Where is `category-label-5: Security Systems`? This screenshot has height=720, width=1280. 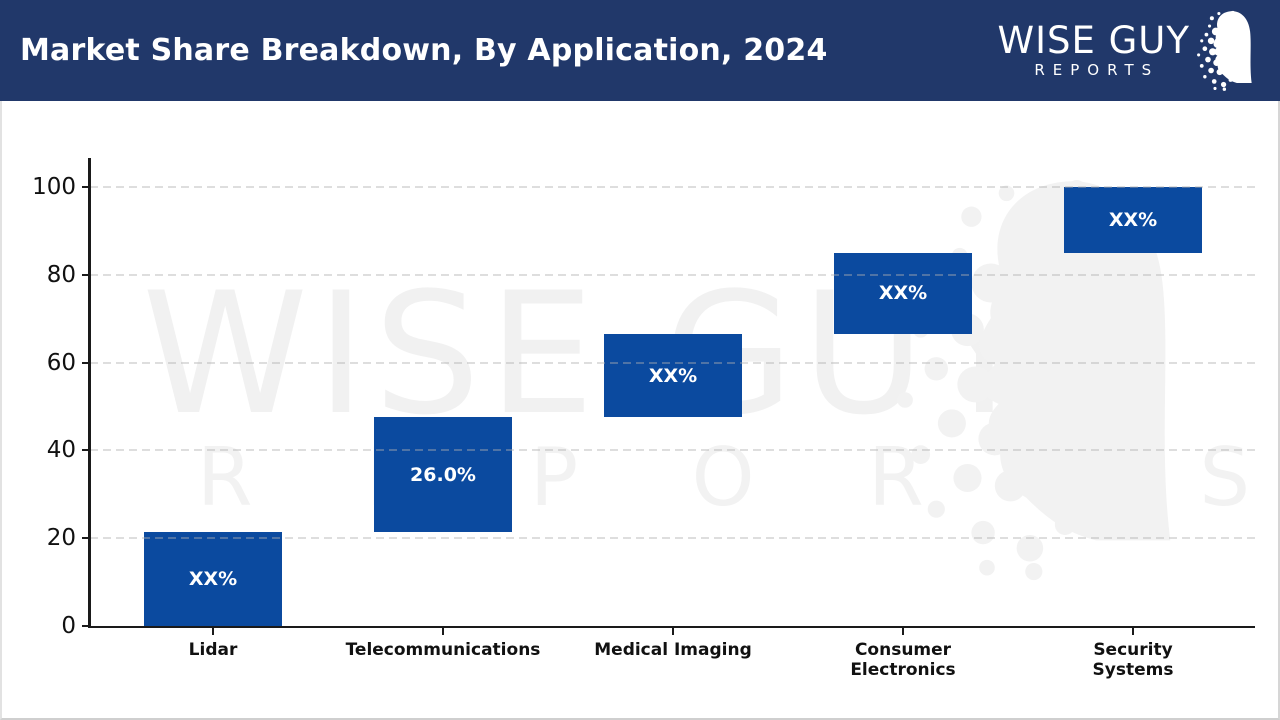 category-label-5: Security Systems is located at coordinates (1133, 660).